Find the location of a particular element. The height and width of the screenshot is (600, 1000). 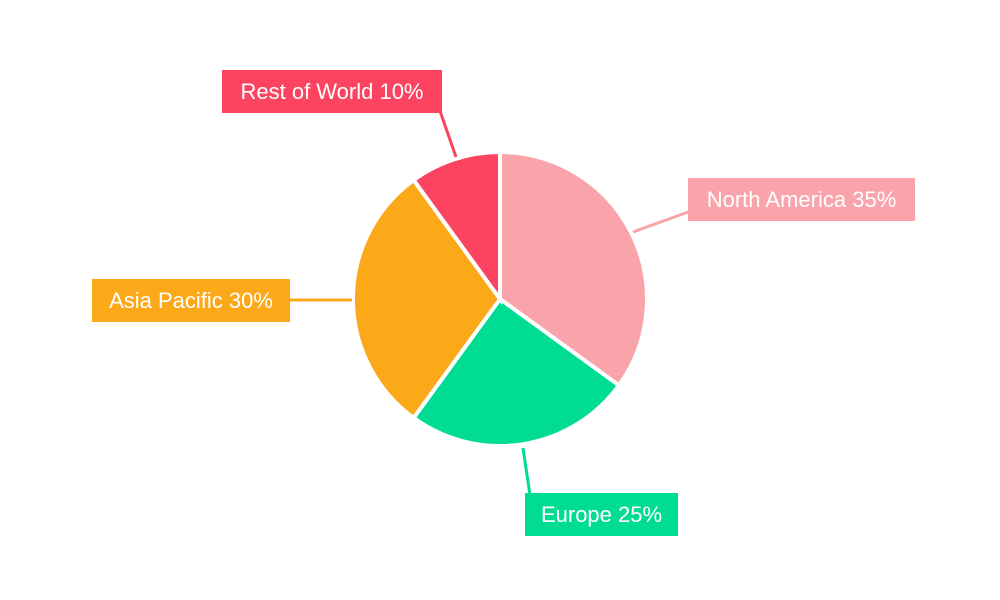

slice-label-rest-of-world: Rest of World 10% is located at coordinates (332, 91).